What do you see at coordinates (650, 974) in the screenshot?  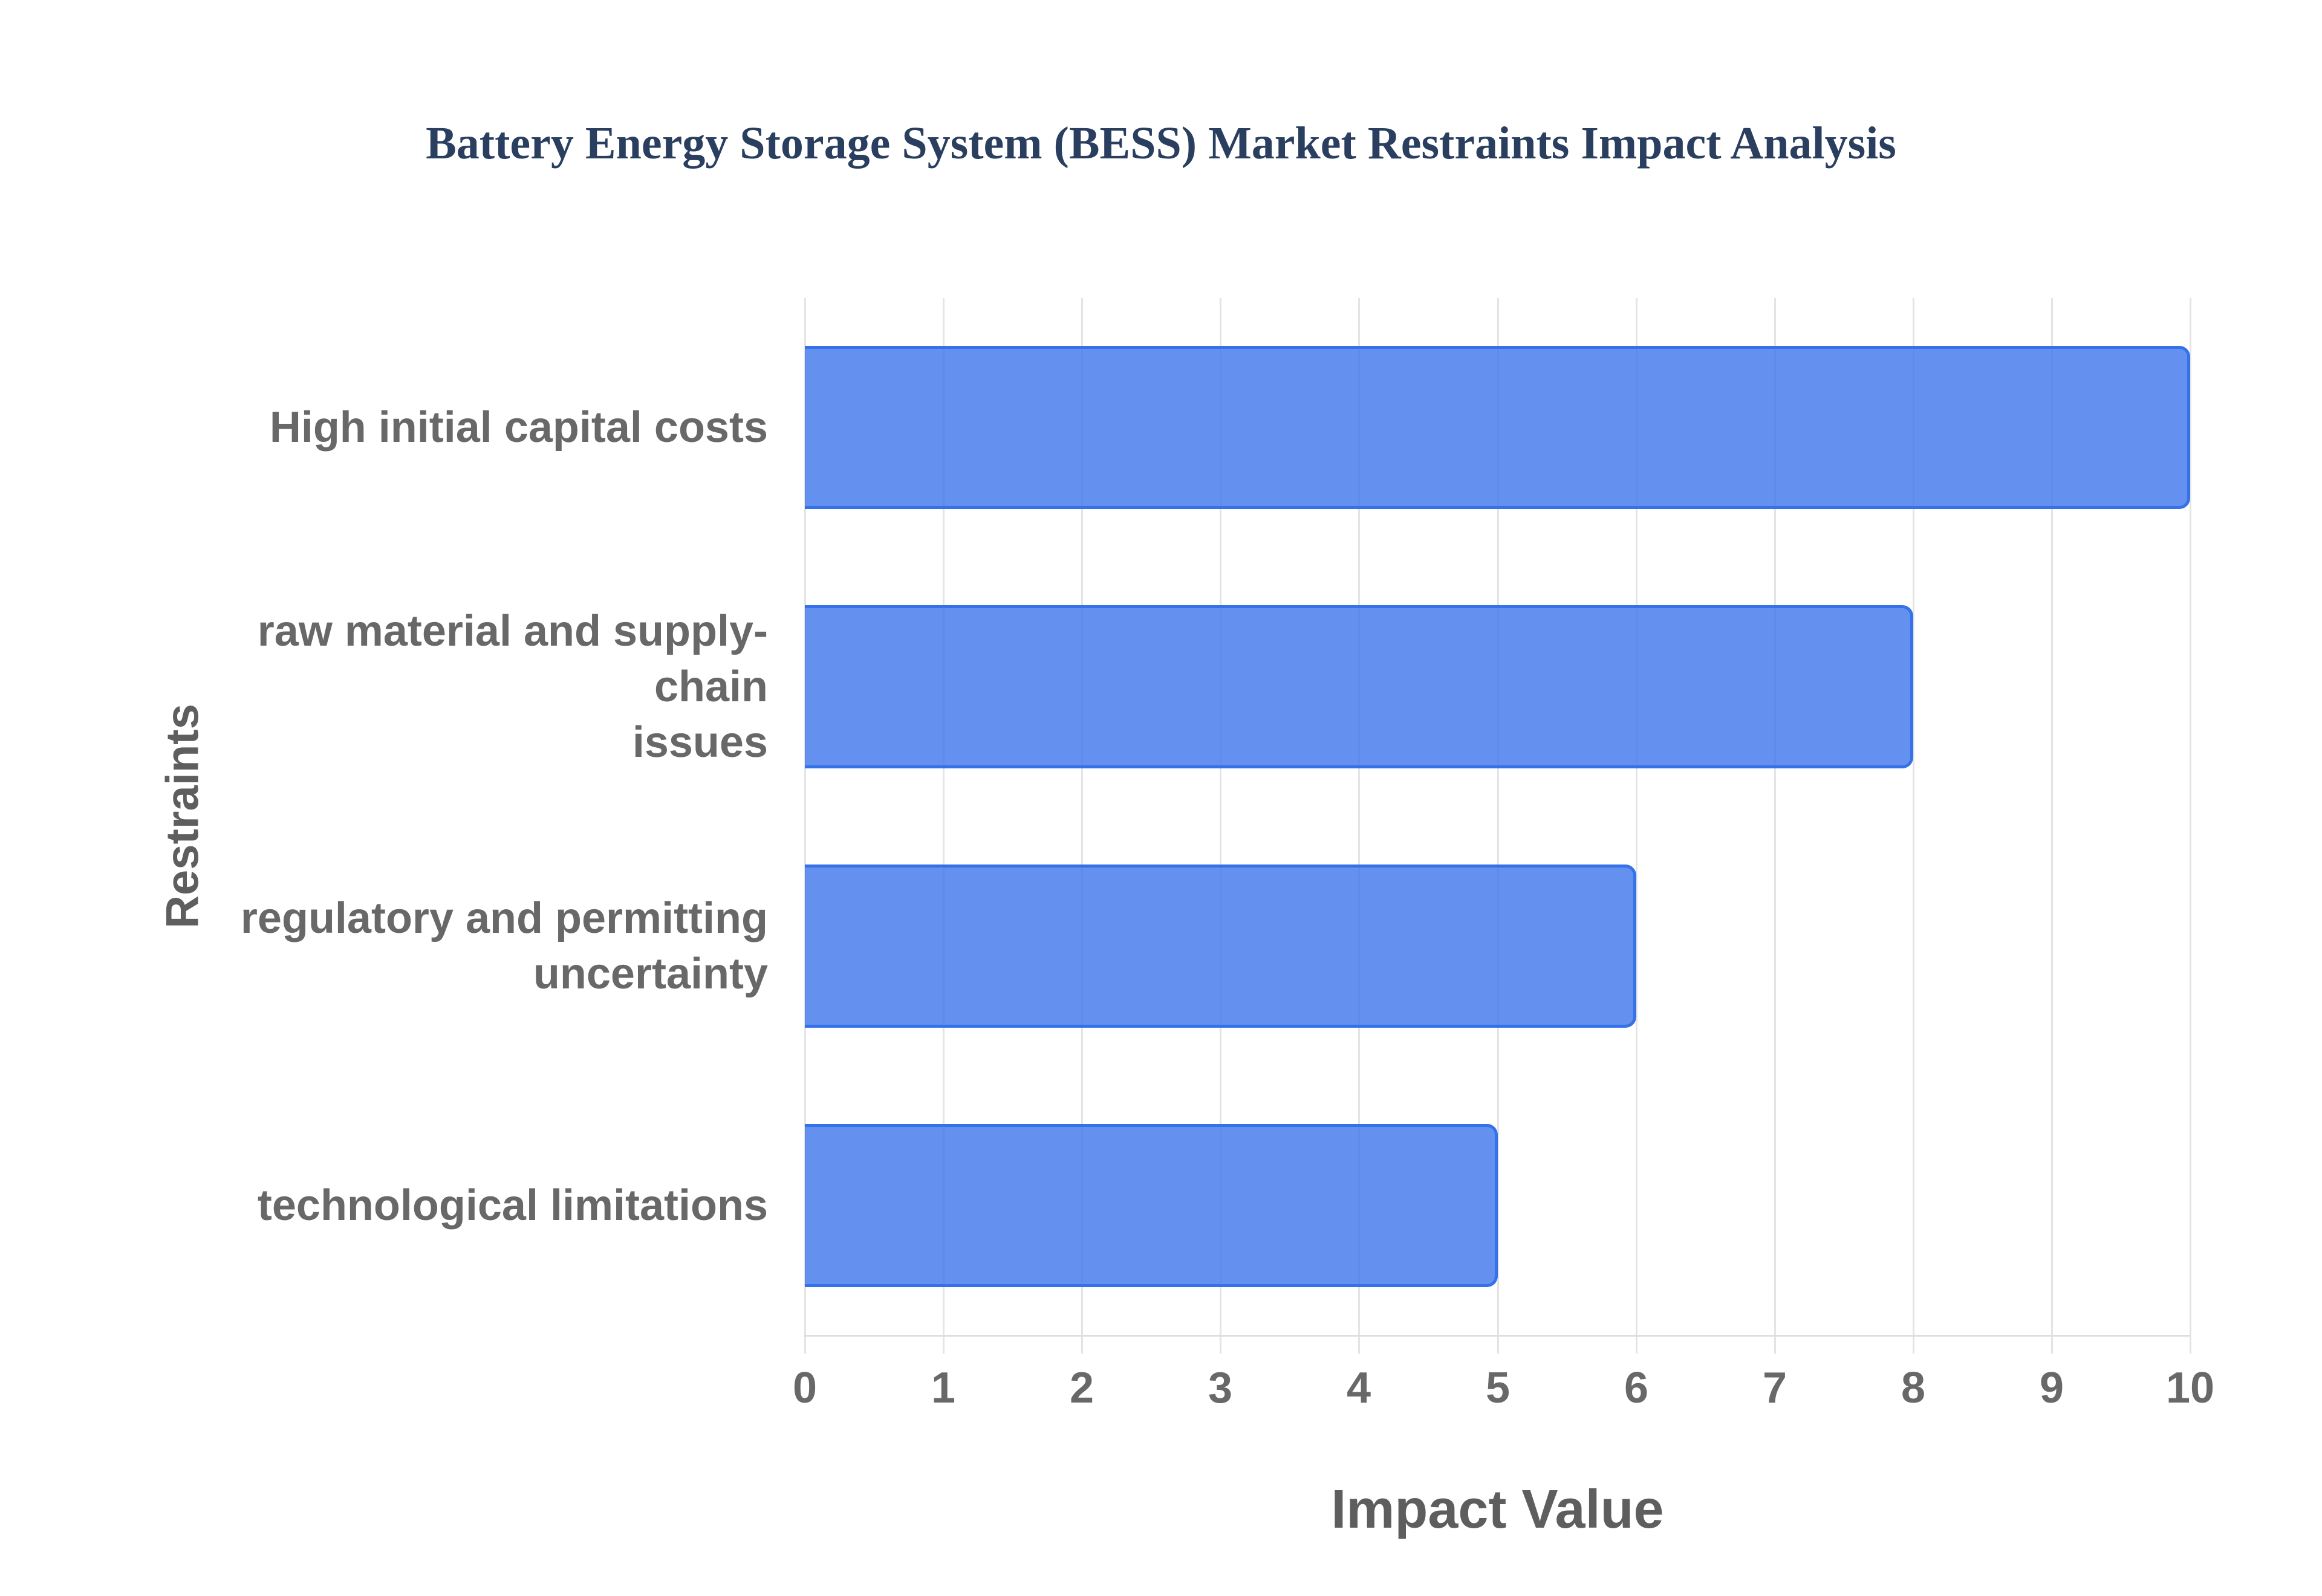 I see `y-category-label-line: uncertainty` at bounding box center [650, 974].